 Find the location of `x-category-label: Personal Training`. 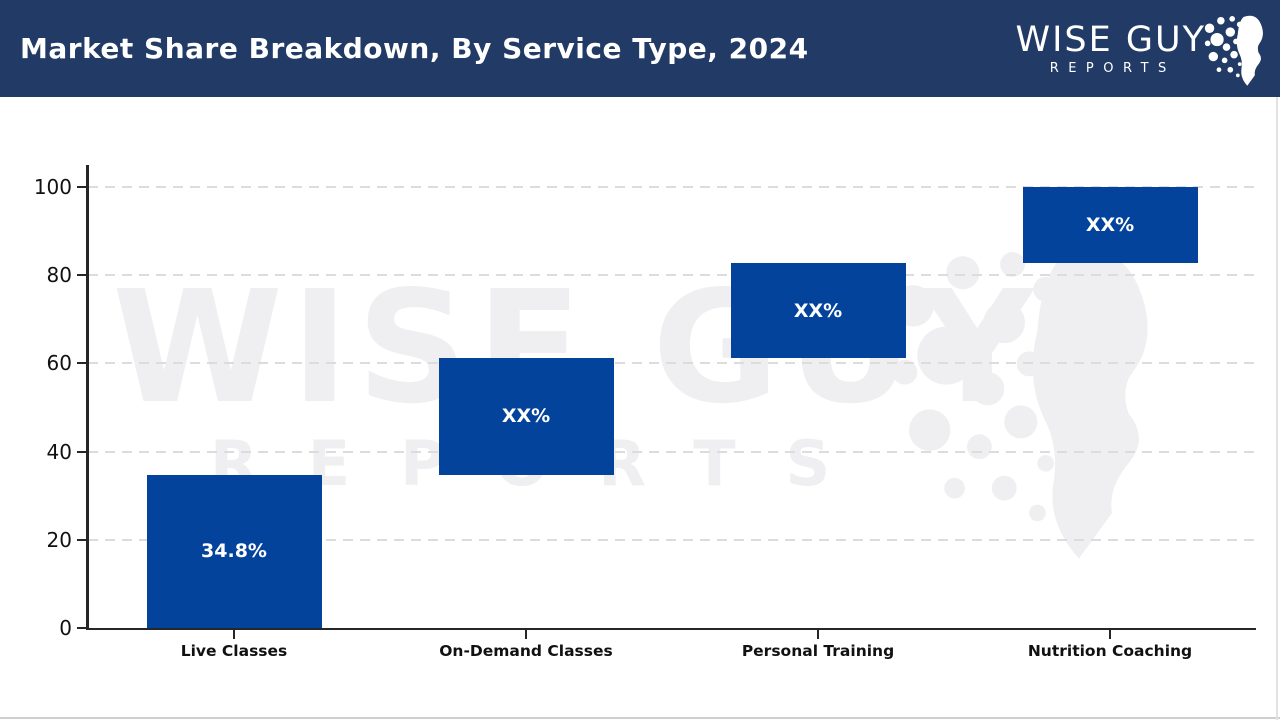

x-category-label: Personal Training is located at coordinates (818, 651).